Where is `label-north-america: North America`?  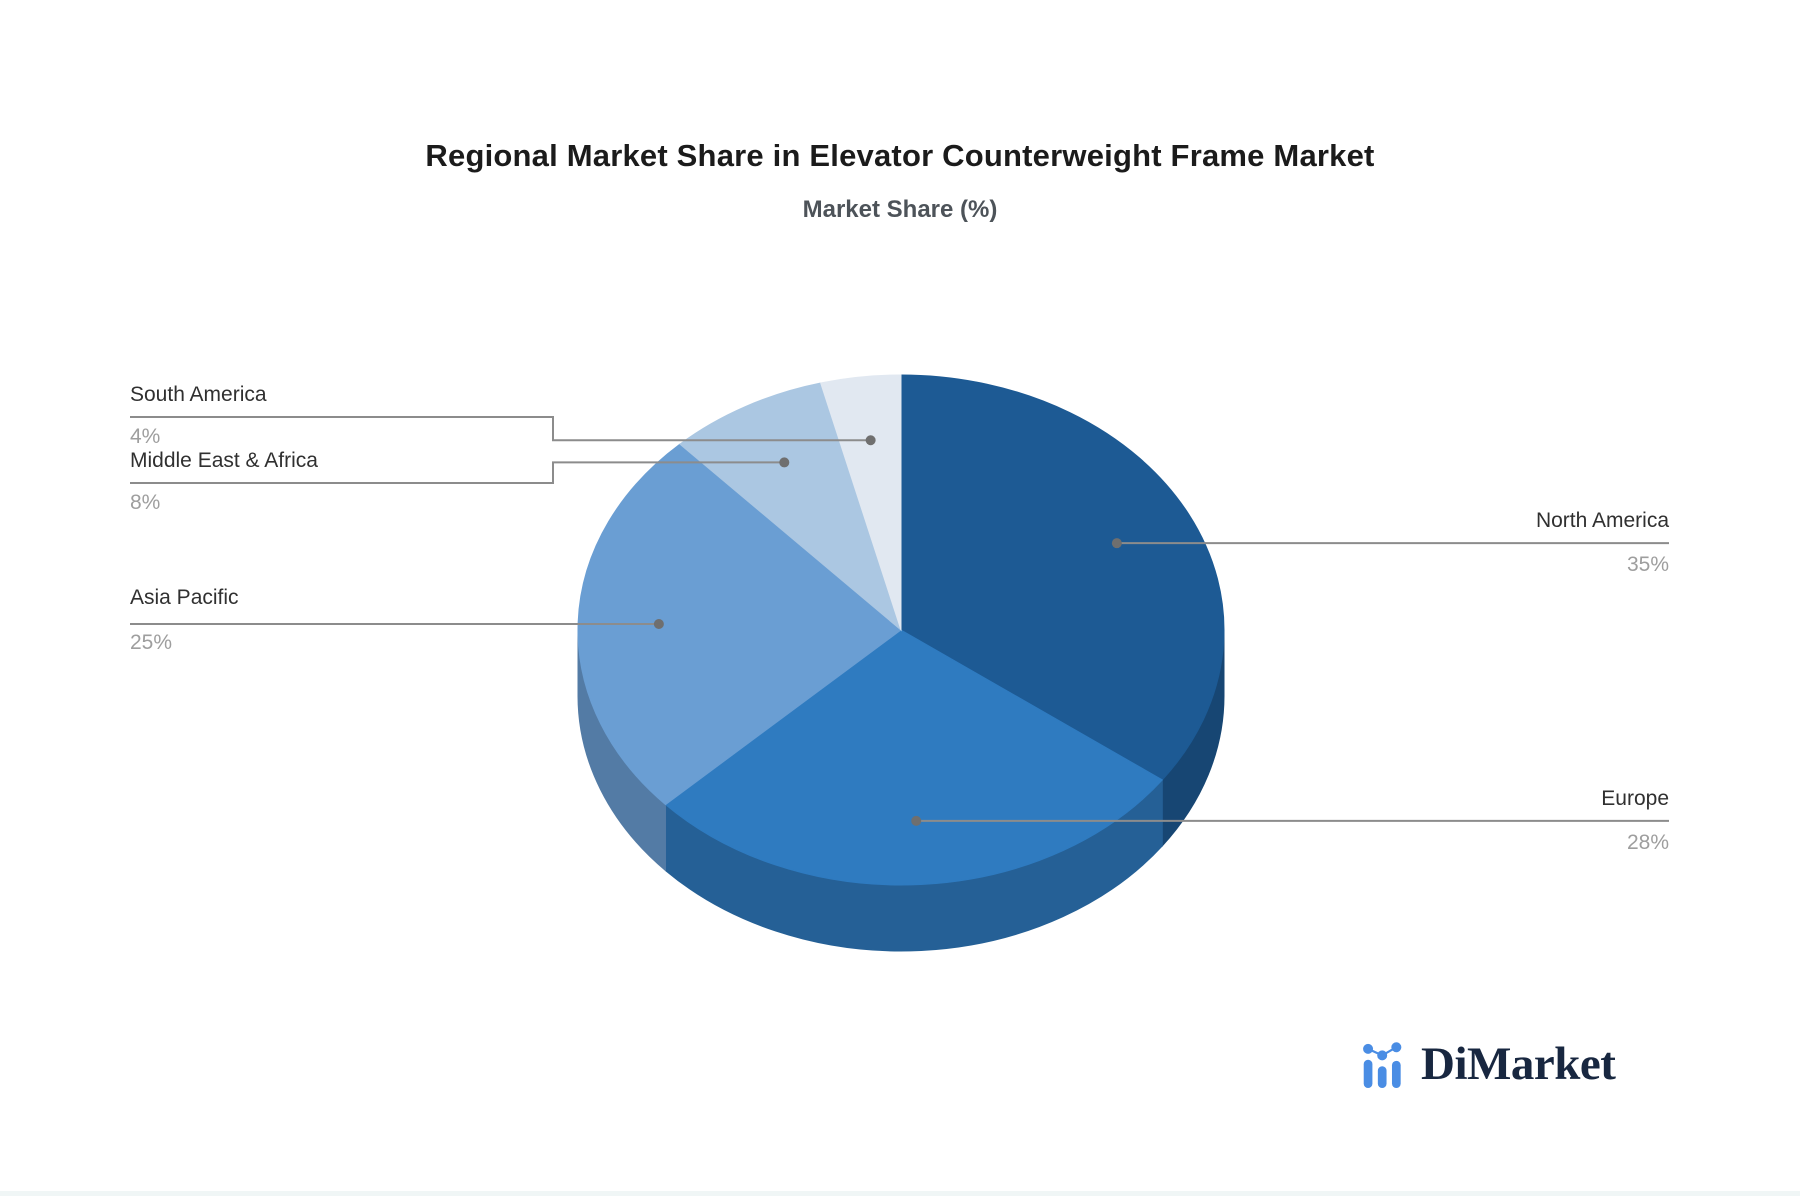
label-north-america: North America is located at coordinates (1602, 520).